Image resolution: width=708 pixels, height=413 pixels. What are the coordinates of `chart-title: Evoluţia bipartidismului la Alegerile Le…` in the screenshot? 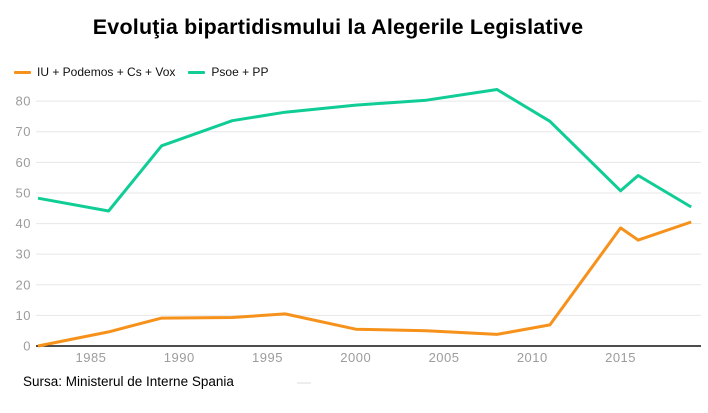 It's located at (338, 27).